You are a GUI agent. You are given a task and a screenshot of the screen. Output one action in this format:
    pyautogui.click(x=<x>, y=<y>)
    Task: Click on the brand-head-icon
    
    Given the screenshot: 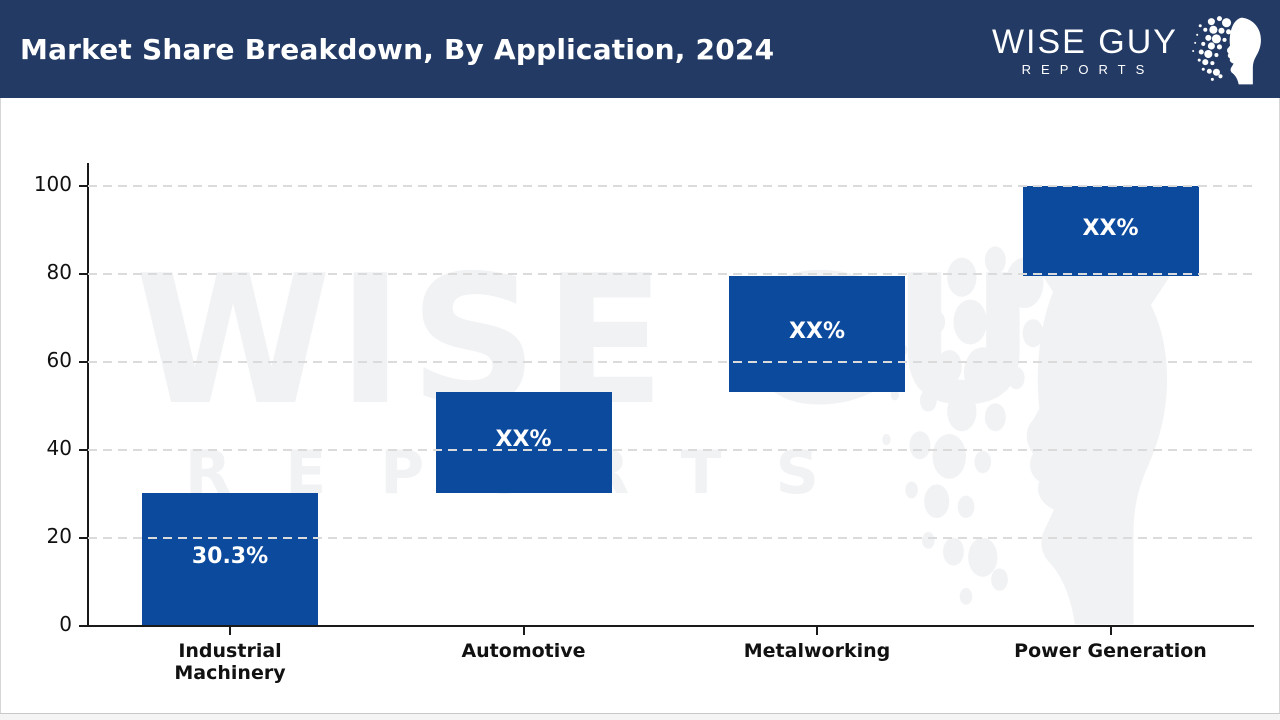 What is the action you would take?
    pyautogui.click(x=1223, y=50)
    